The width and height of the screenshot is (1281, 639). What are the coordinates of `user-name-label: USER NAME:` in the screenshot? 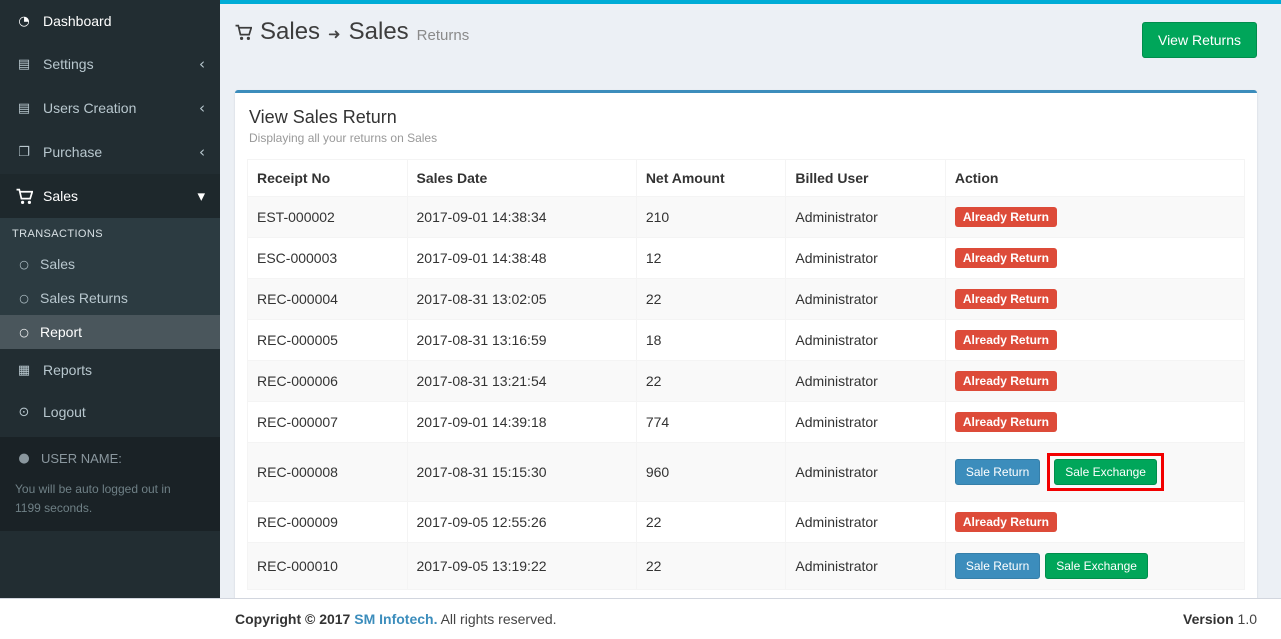 It's located at (81, 458).